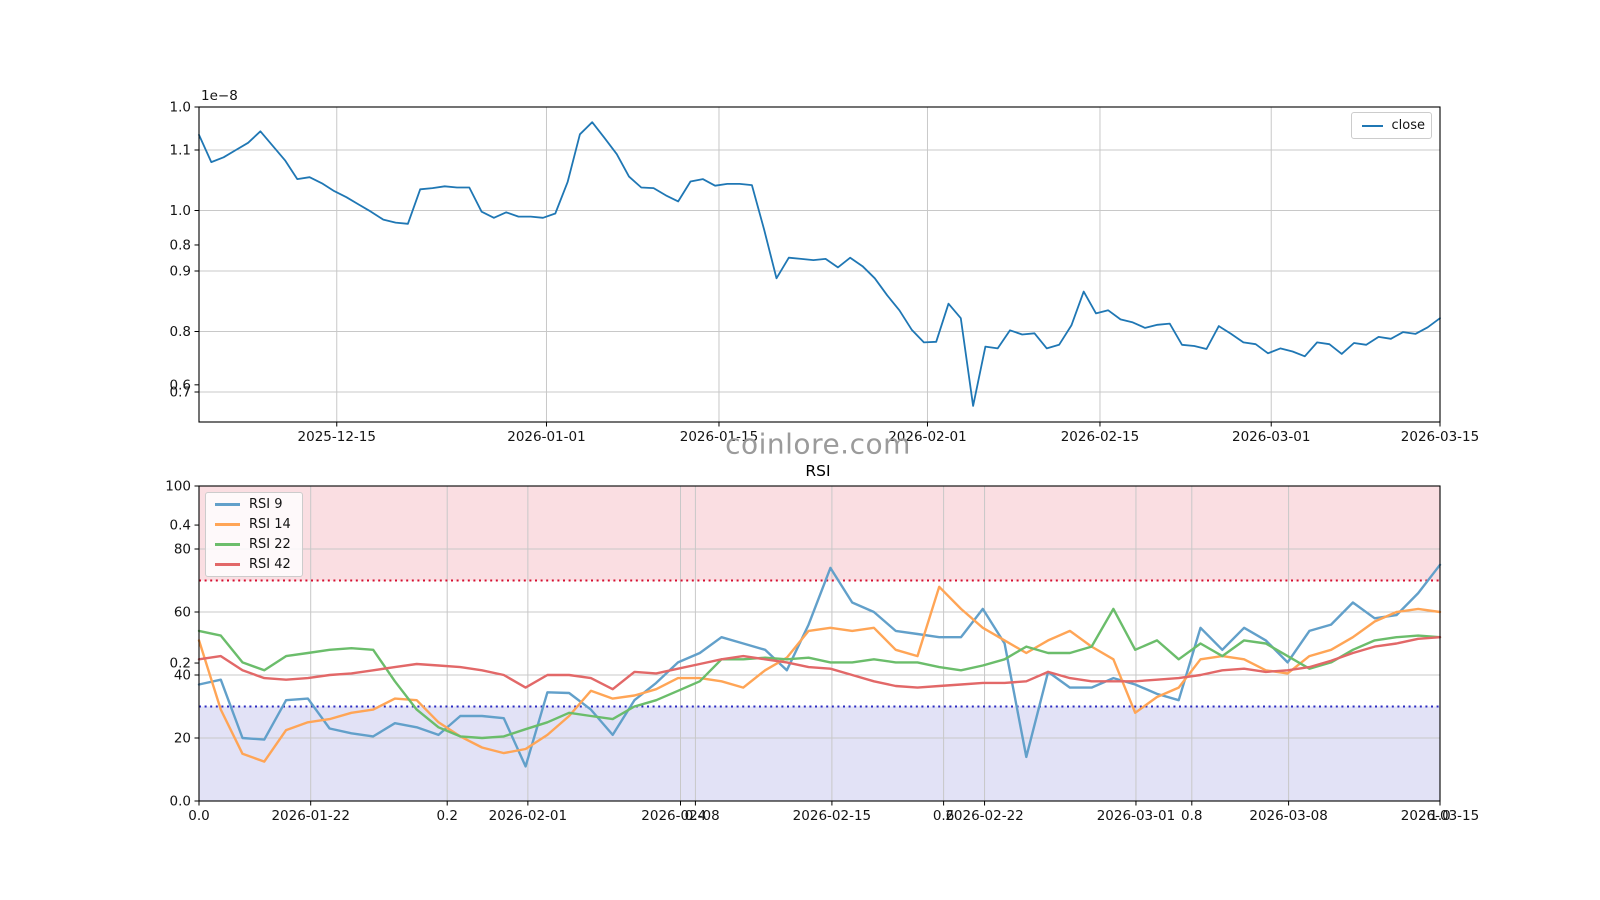 Image resolution: width=1600 pixels, height=900 pixels. What do you see at coordinates (546, 437) in the screenshot?
I see `price-x-tick-label: 2026-01-01` at bounding box center [546, 437].